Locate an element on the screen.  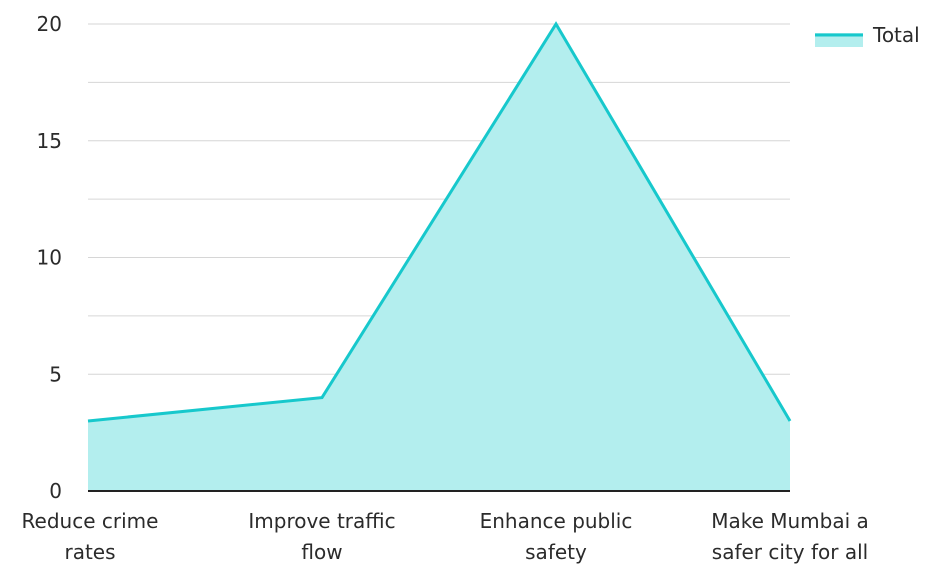
x-category-label: Make Mumbai a safer city for all is located at coordinates (790, 536).